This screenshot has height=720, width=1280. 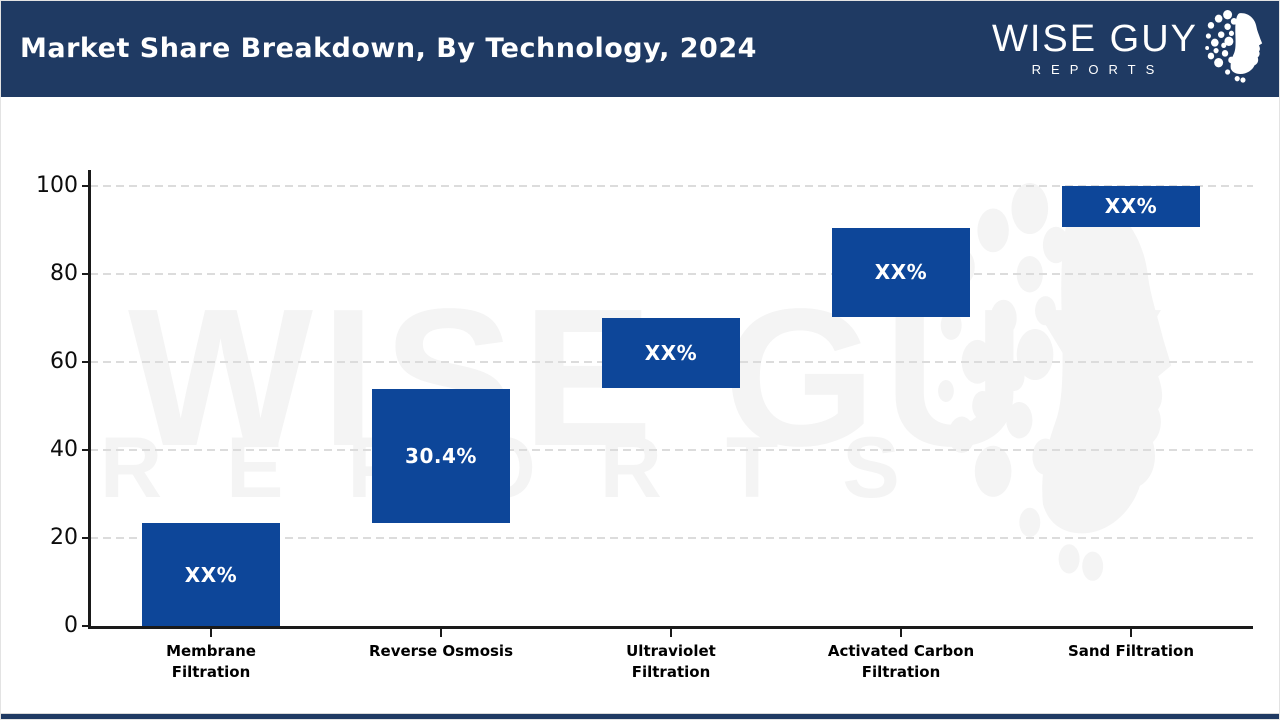 What do you see at coordinates (1098, 69) in the screenshot?
I see `logo-subtext: REPORTS` at bounding box center [1098, 69].